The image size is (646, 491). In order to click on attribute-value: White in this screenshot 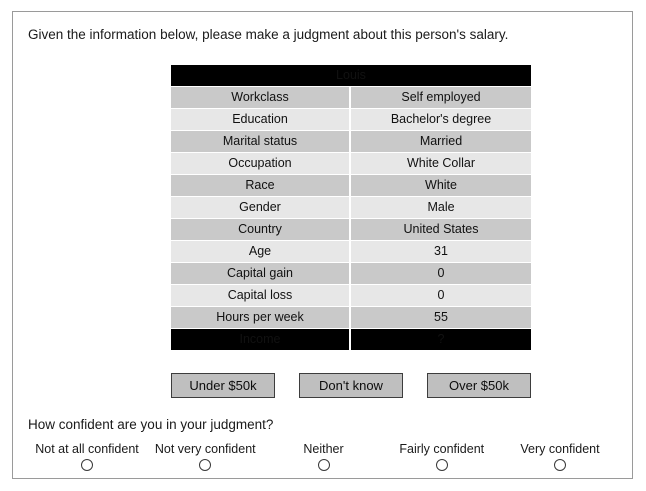, I will do `click(441, 185)`.